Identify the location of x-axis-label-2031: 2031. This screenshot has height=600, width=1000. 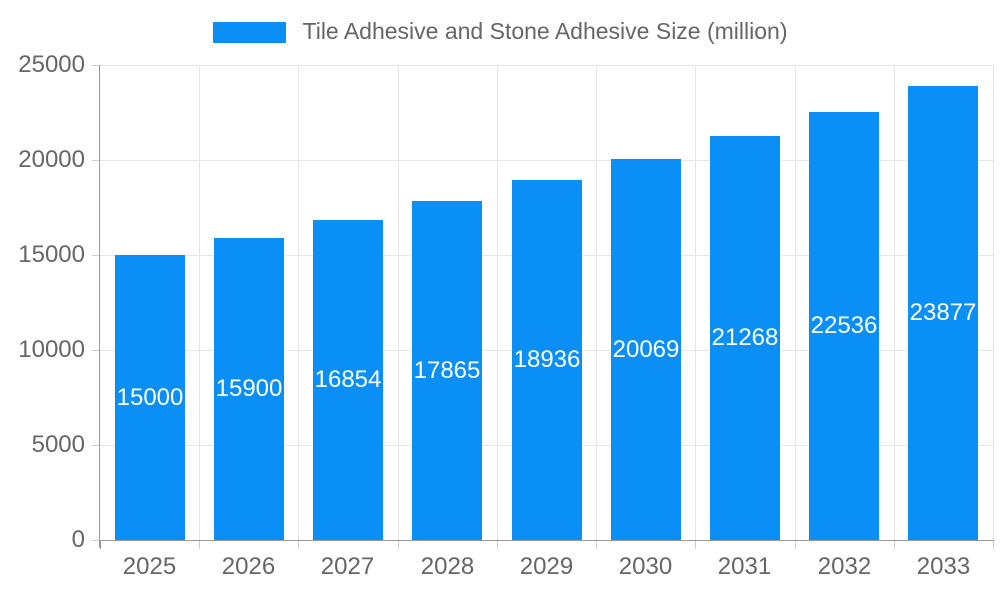
(744, 566).